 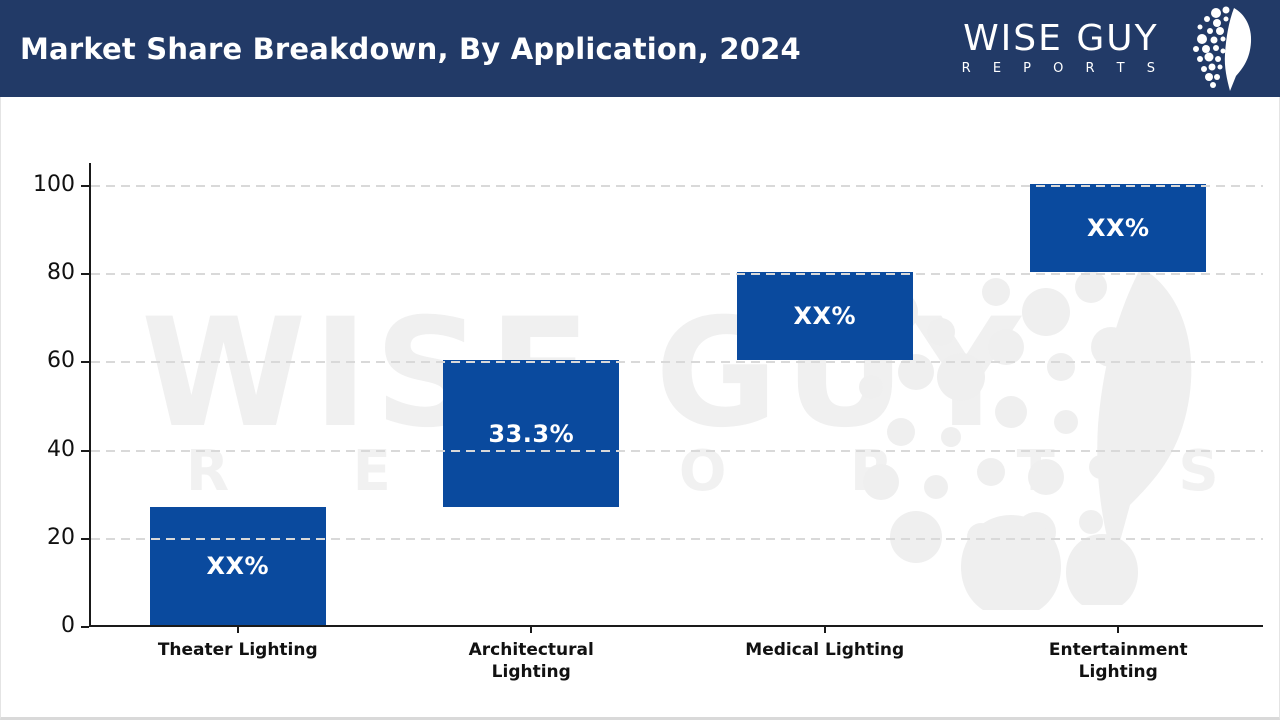 I want to click on y-tick-label-0: 0, so click(x=68, y=625).